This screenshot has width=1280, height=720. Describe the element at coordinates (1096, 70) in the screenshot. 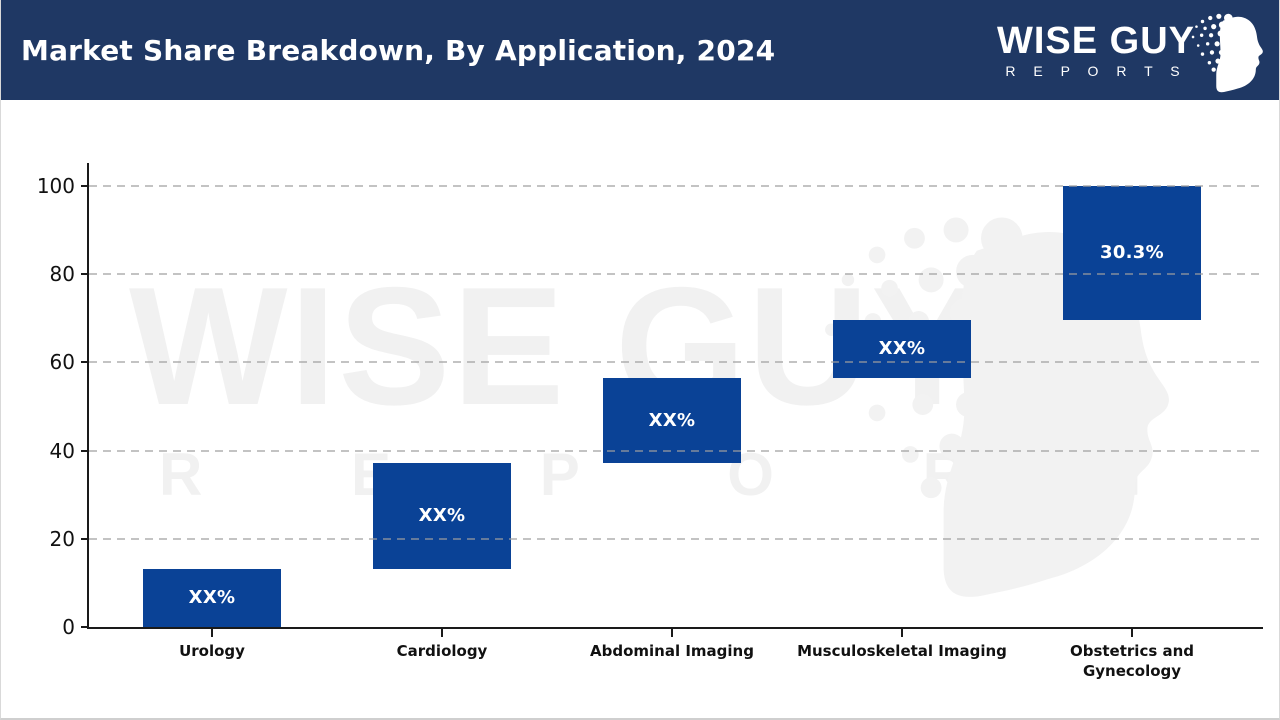

I see `logo-wordmark-line2: R E P O R T S` at that location.